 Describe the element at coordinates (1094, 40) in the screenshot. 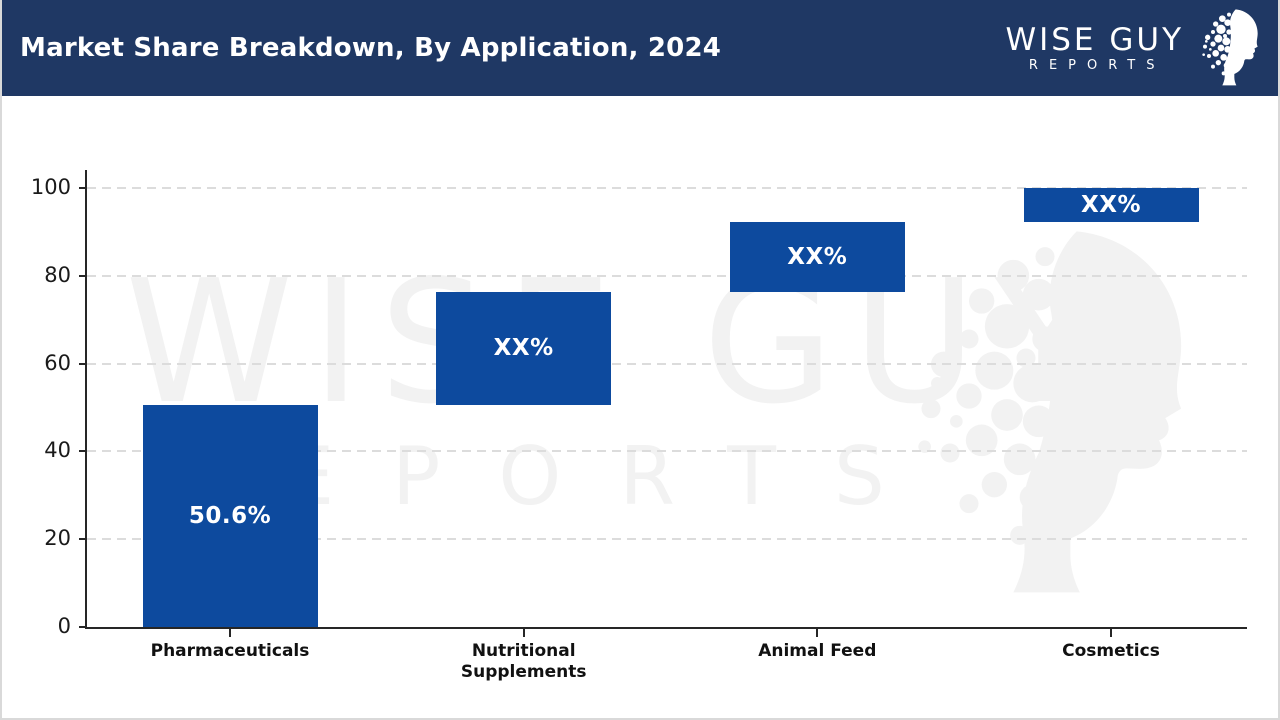

I see `brand-name: WISE GUY` at that location.